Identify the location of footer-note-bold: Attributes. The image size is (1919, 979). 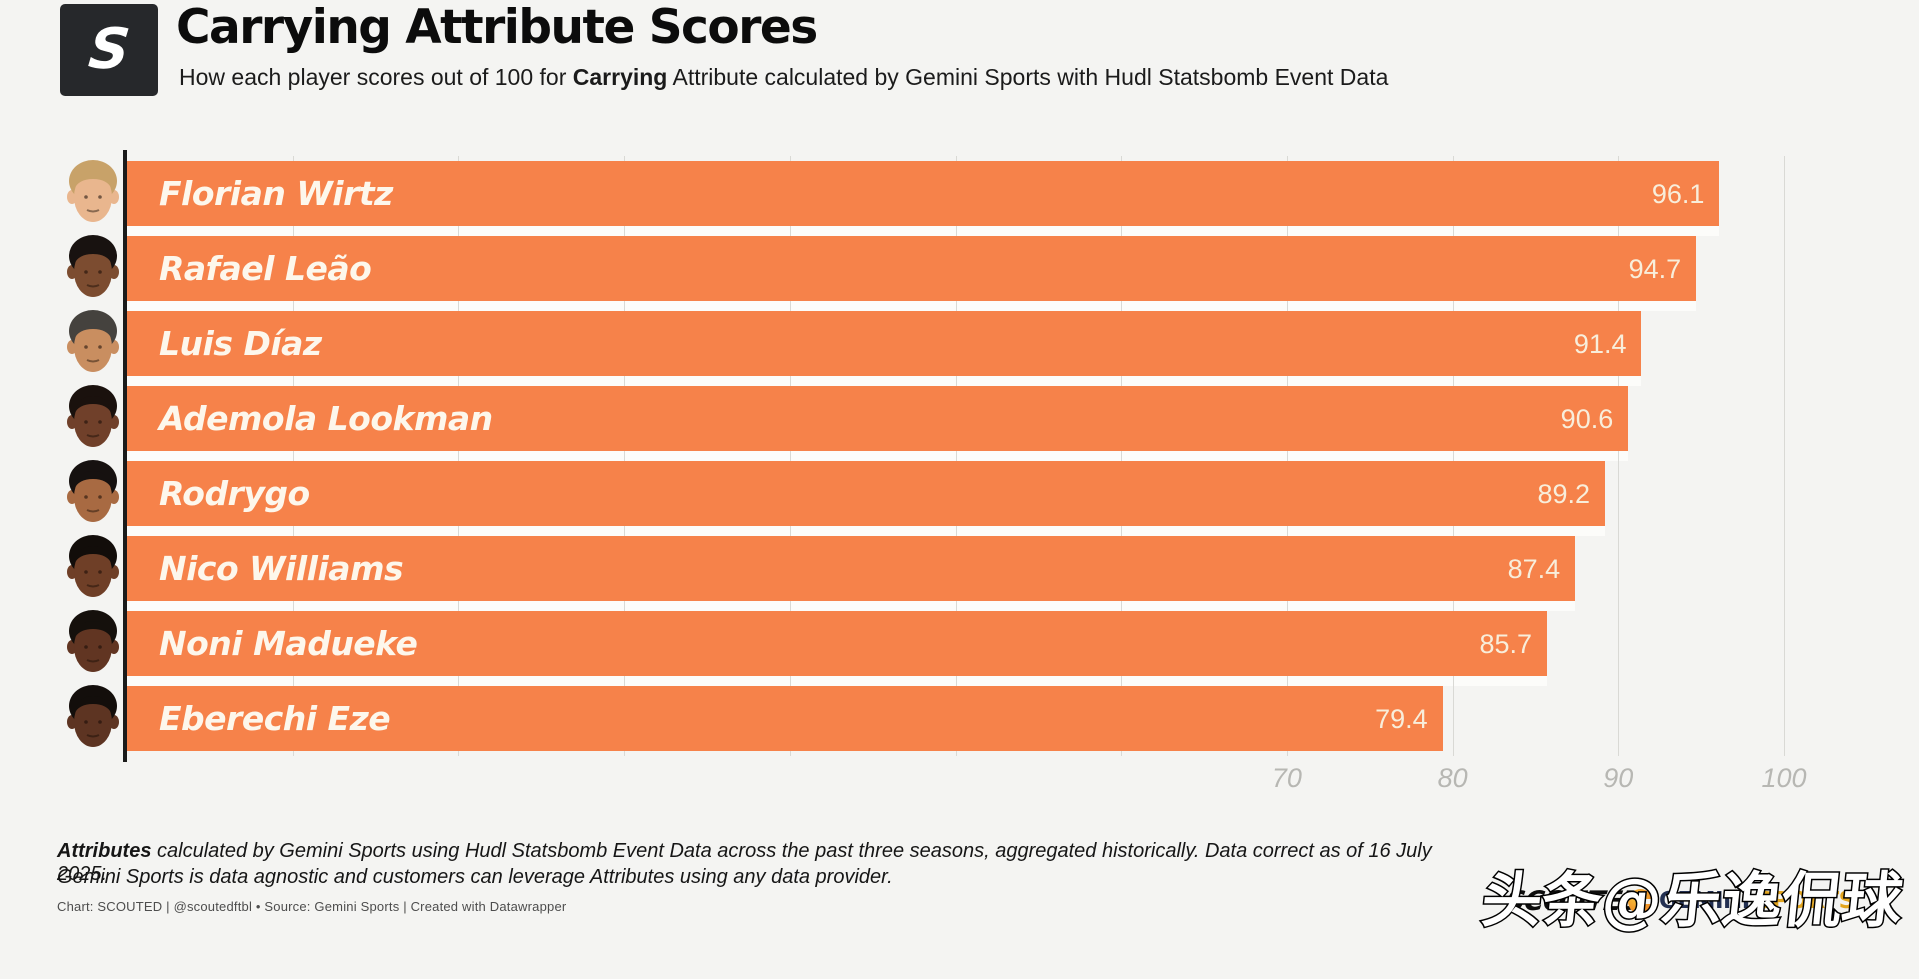
(104, 851).